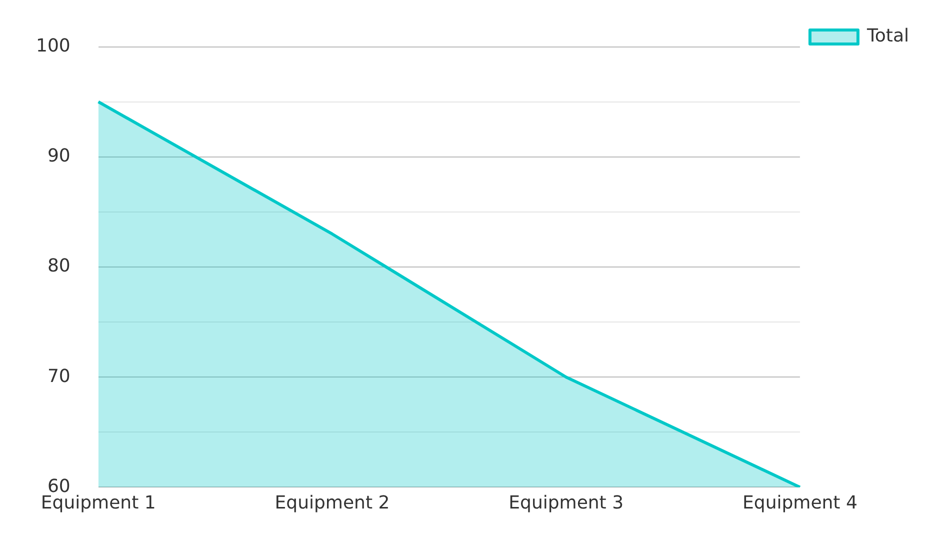 This screenshot has width=927, height=534. Describe the element at coordinates (566, 503) in the screenshot. I see `x-tick-label: Equipment 3` at that location.